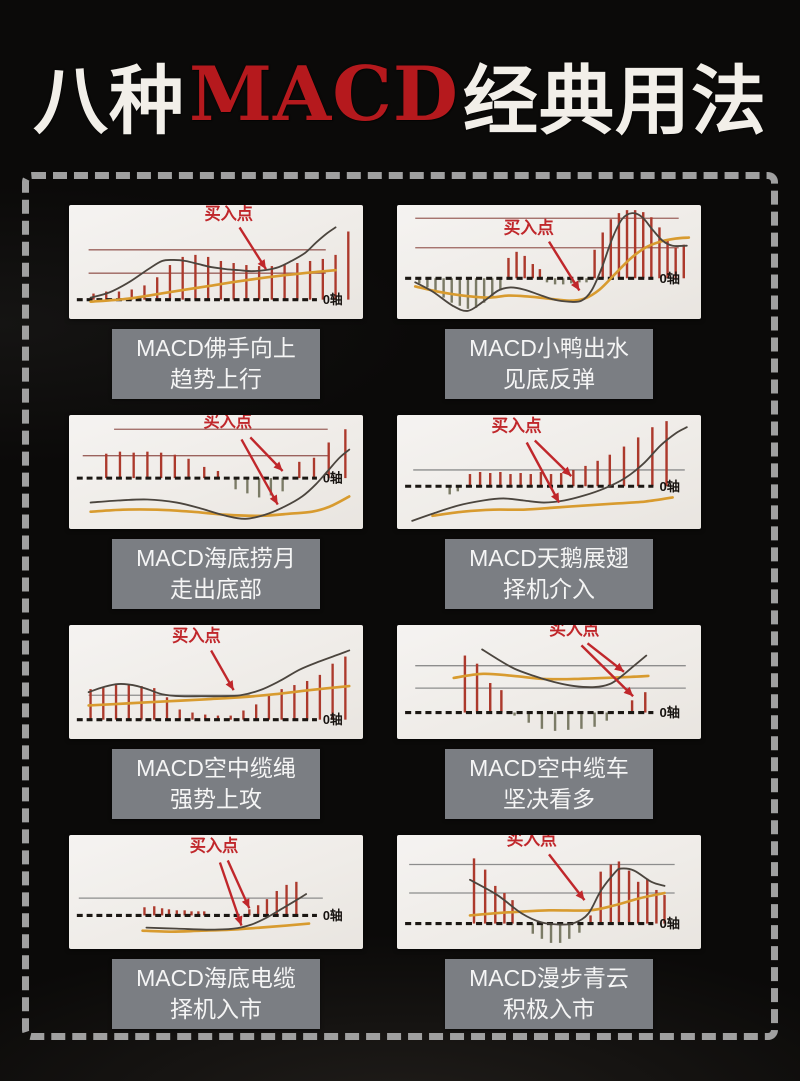 The width and height of the screenshot is (800, 1081). I want to click on caption-3-line-2: 走出底部, so click(216, 589).